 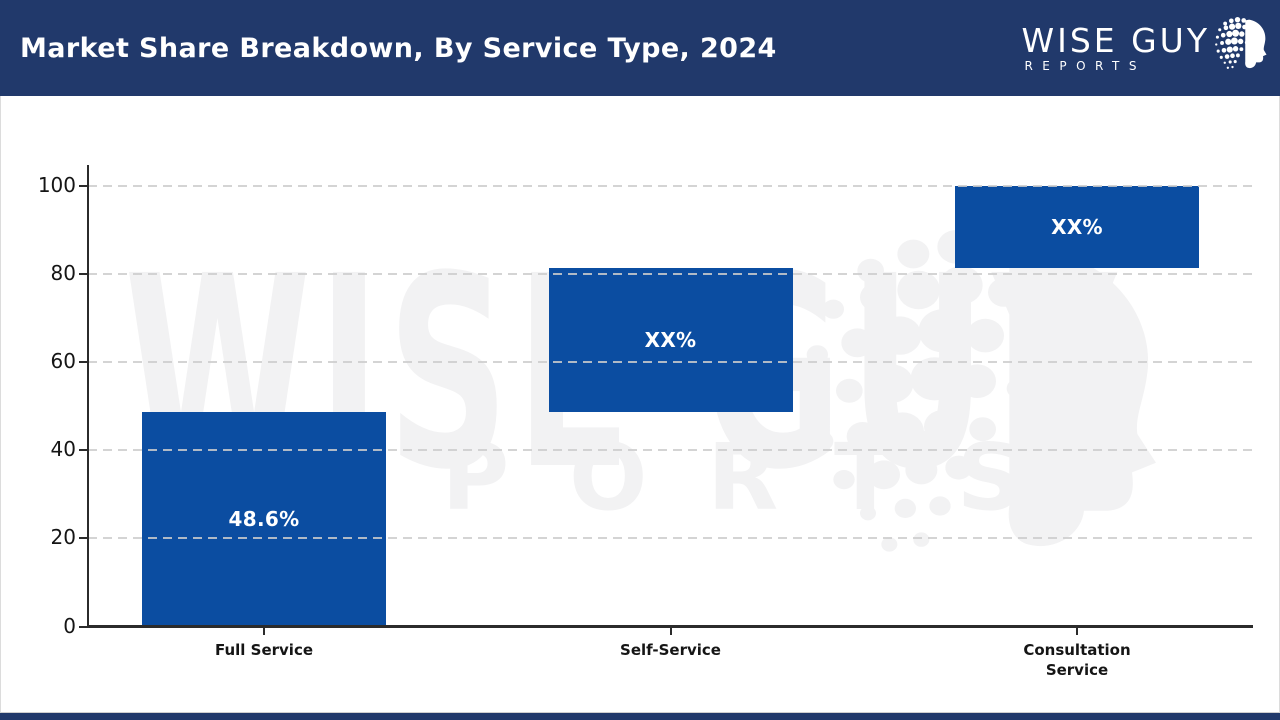 What do you see at coordinates (1077, 660) in the screenshot?
I see `x-category-label-consultation-service: Consultation Service` at bounding box center [1077, 660].